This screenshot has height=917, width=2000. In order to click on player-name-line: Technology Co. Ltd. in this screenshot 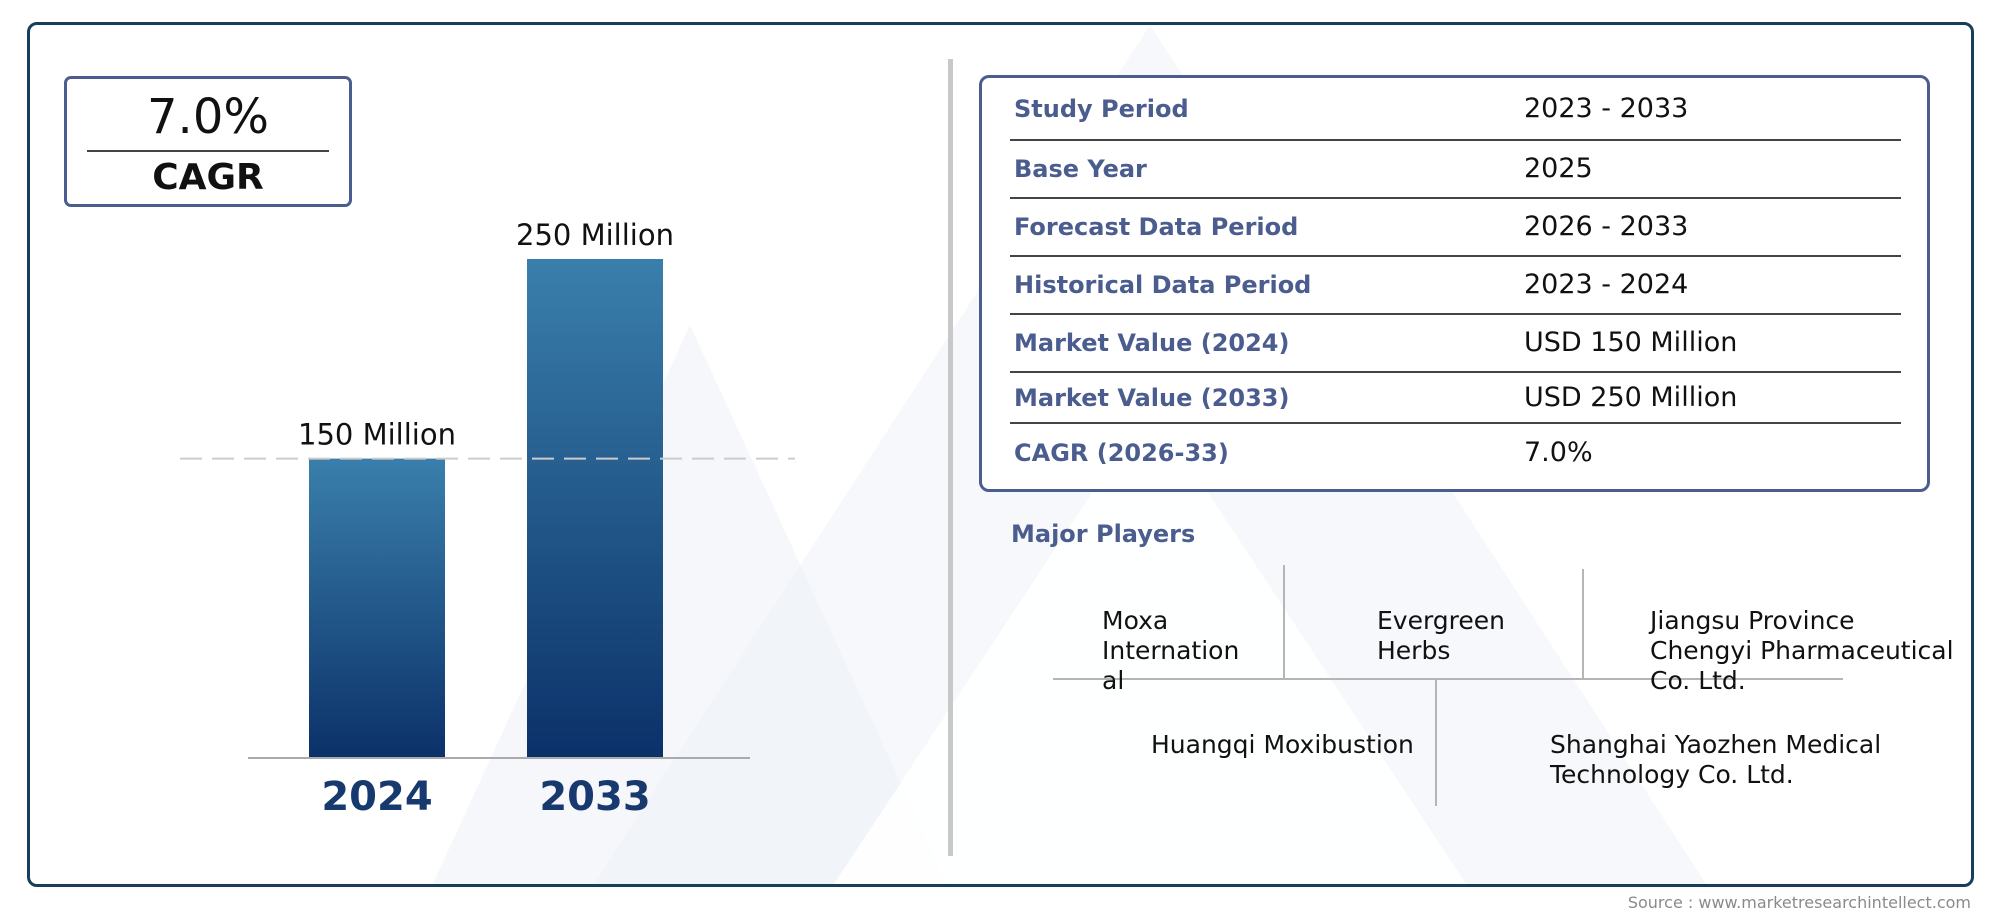, I will do `click(1672, 774)`.